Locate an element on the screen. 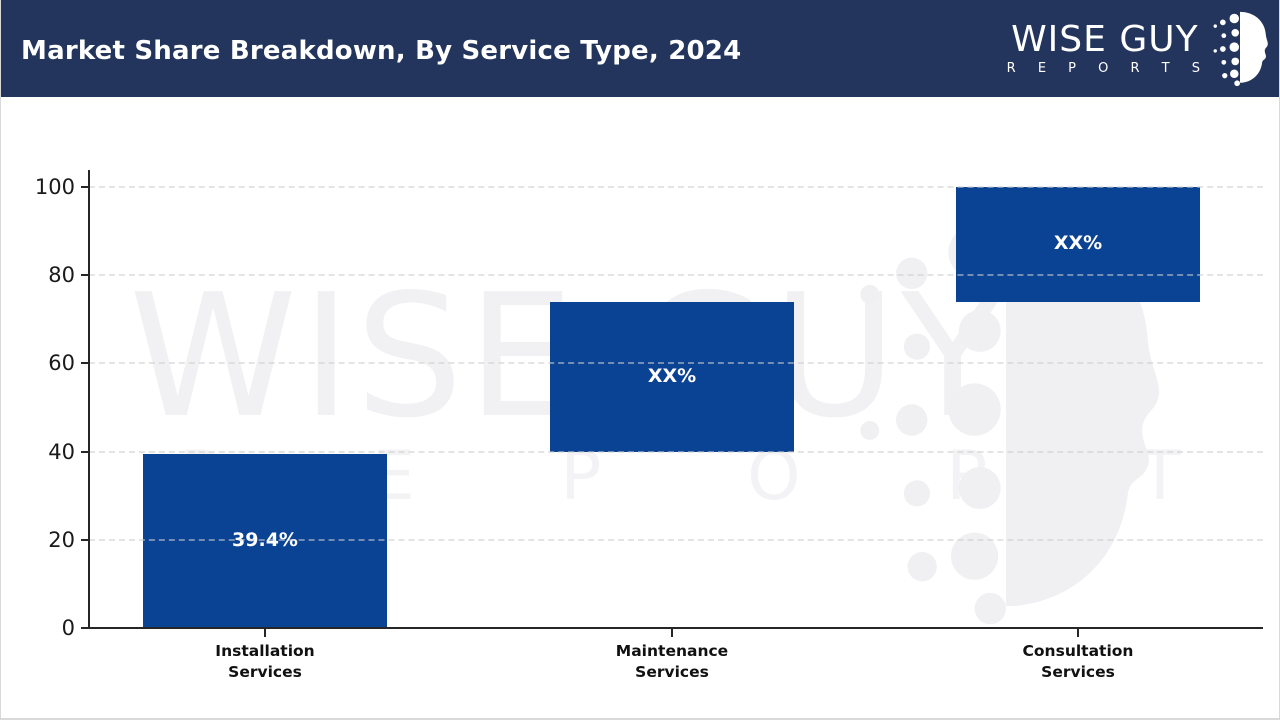  x-category-label: Consultation Services is located at coordinates (1078, 661).